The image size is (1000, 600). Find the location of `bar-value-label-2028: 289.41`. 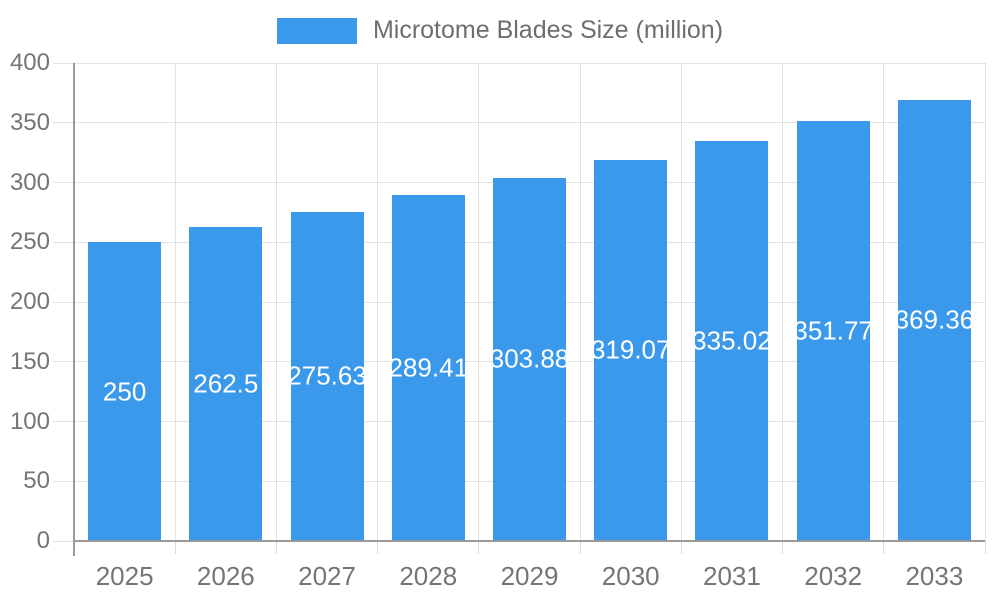

bar-value-label-2028: 289.41 is located at coordinates (428, 367).